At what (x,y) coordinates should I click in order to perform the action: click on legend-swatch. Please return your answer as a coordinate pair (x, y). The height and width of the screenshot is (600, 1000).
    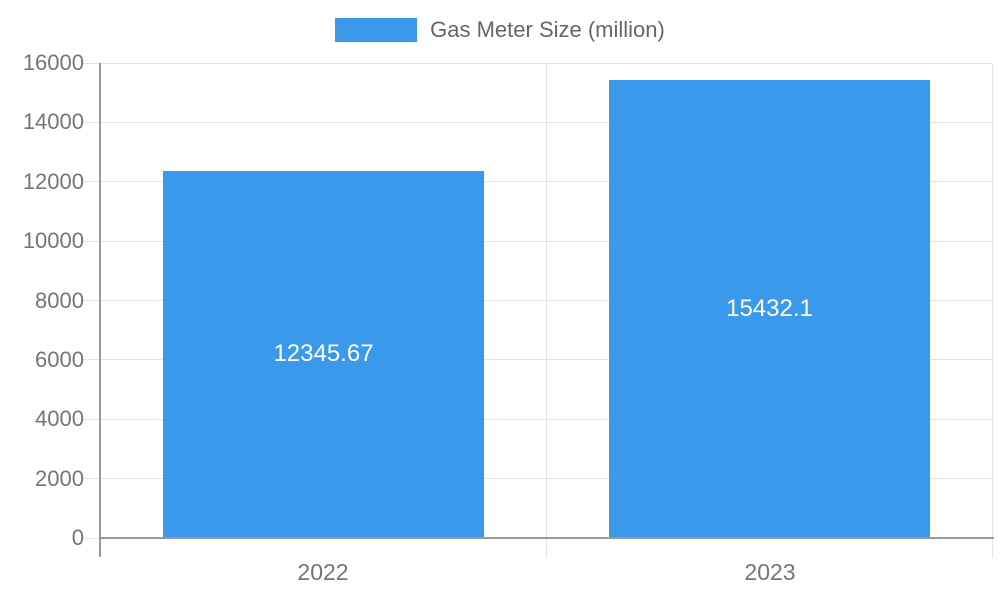
    Looking at the image, I should click on (376, 30).